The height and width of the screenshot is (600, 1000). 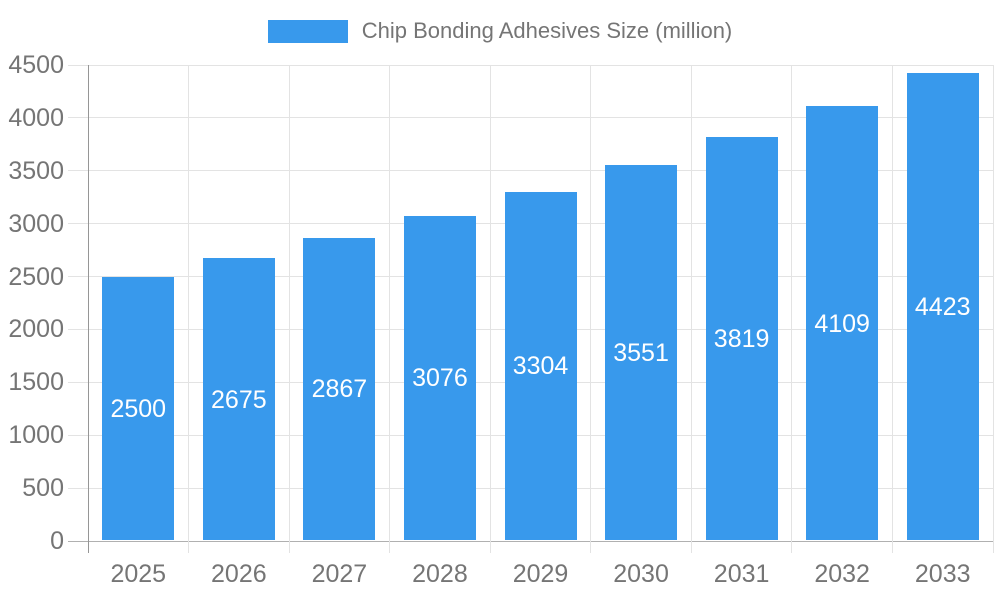 I want to click on x-axis-tick-label: 2032, so click(x=842, y=574).